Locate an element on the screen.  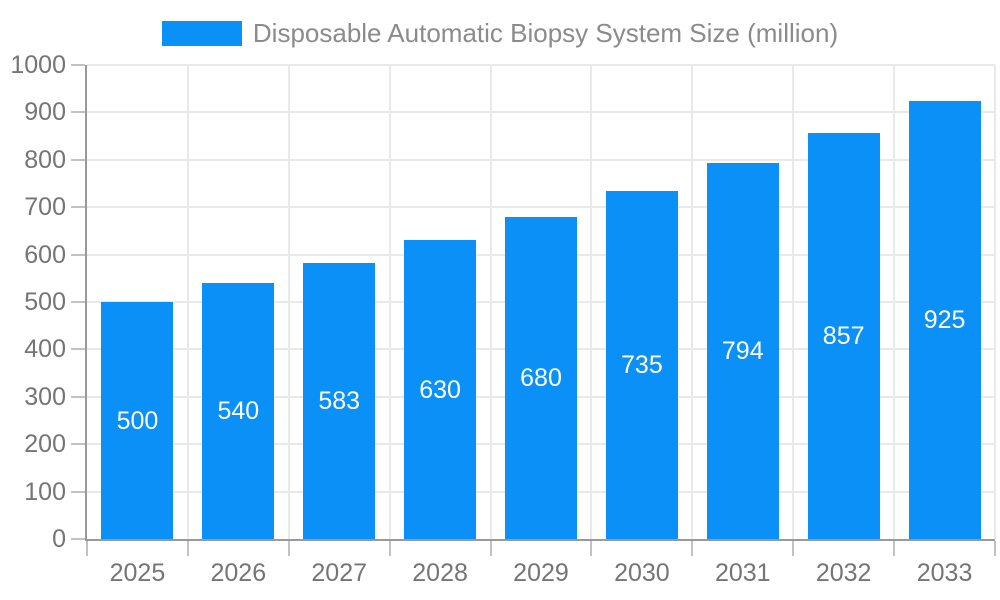
x-tick-label-2027: 2027 is located at coordinates (339, 573).